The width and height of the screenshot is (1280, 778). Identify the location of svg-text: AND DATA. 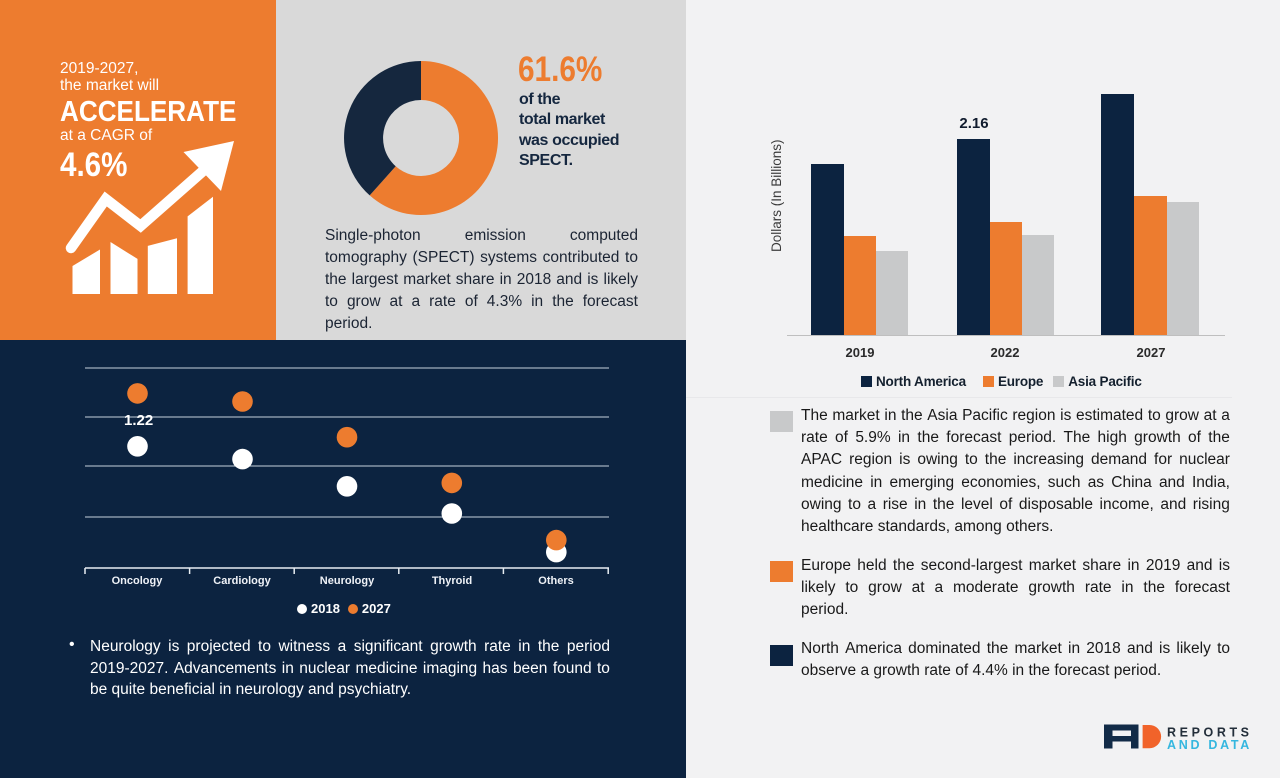
(1209, 745).